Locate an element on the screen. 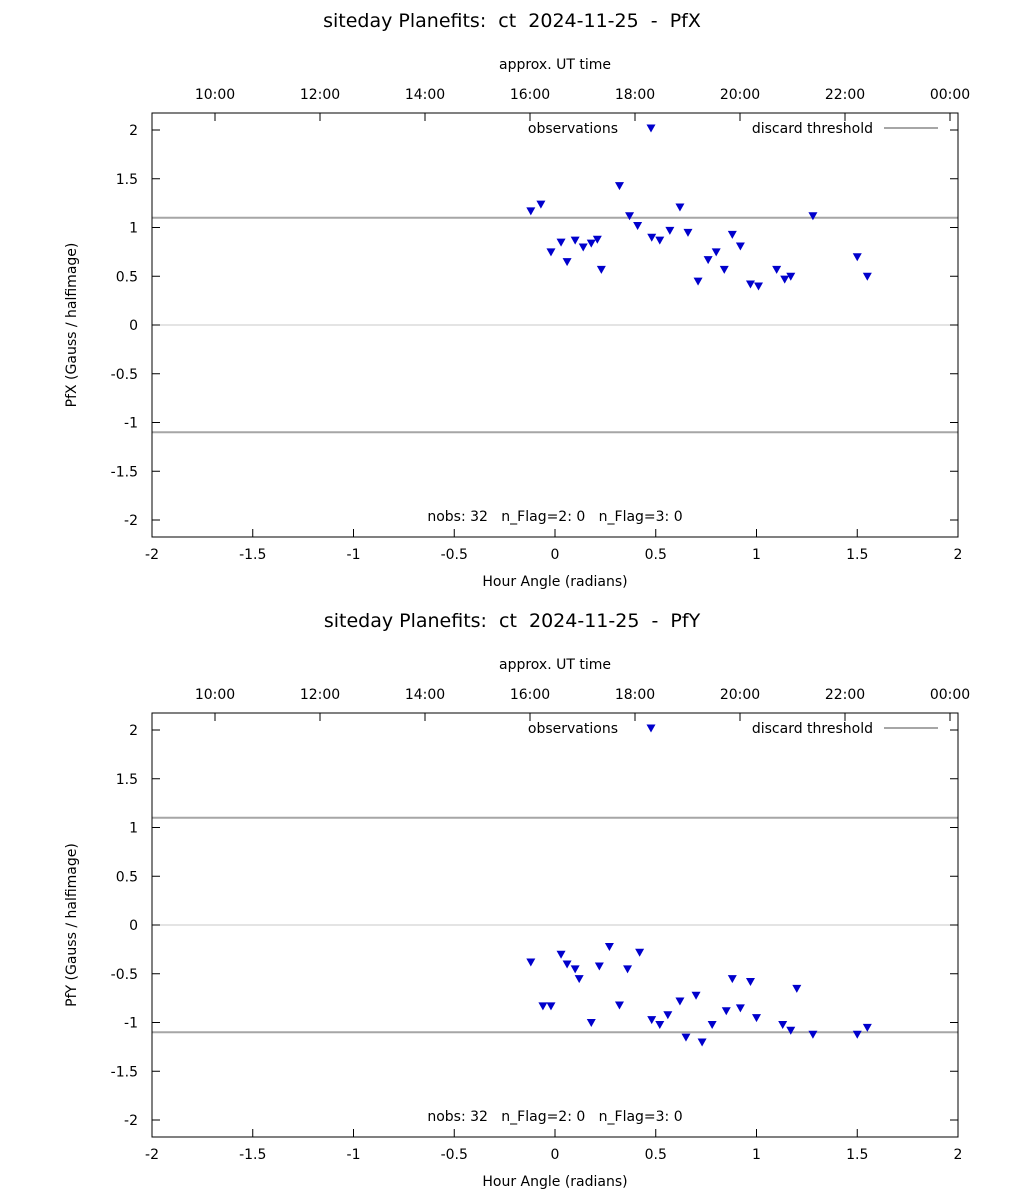 Image resolution: width=1024 pixels, height=1200 pixels. x-tick-label: -1.5 is located at coordinates (252, 1155).